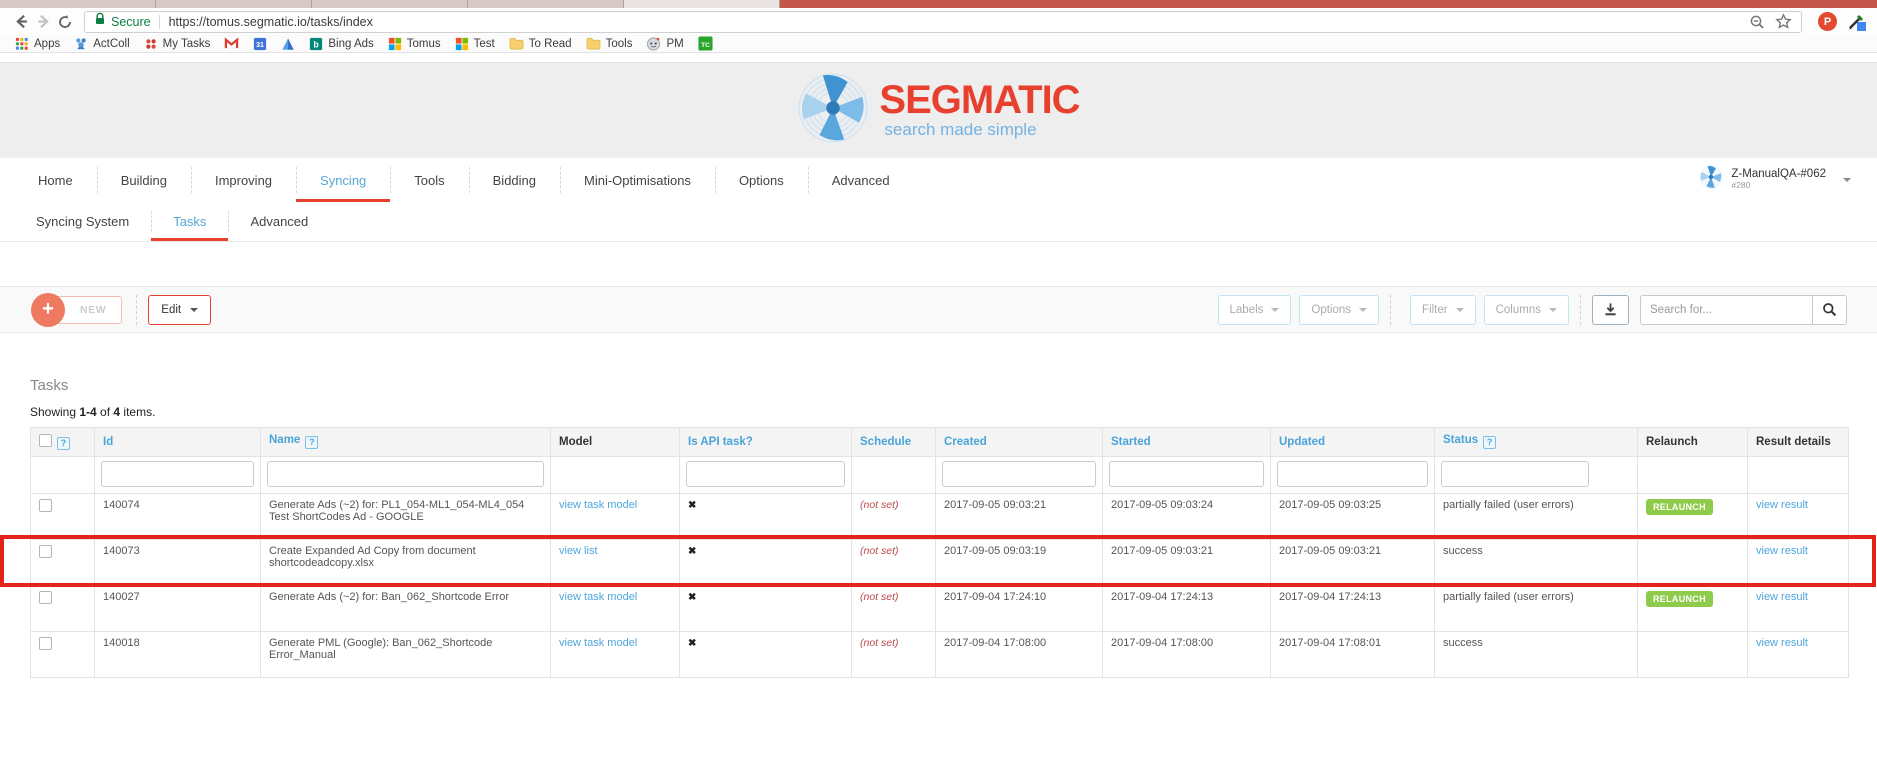 The height and width of the screenshot is (770, 1877). Describe the element at coordinates (180, 309) in the screenshot. I see `edit-dropdown-button: Edit` at that location.